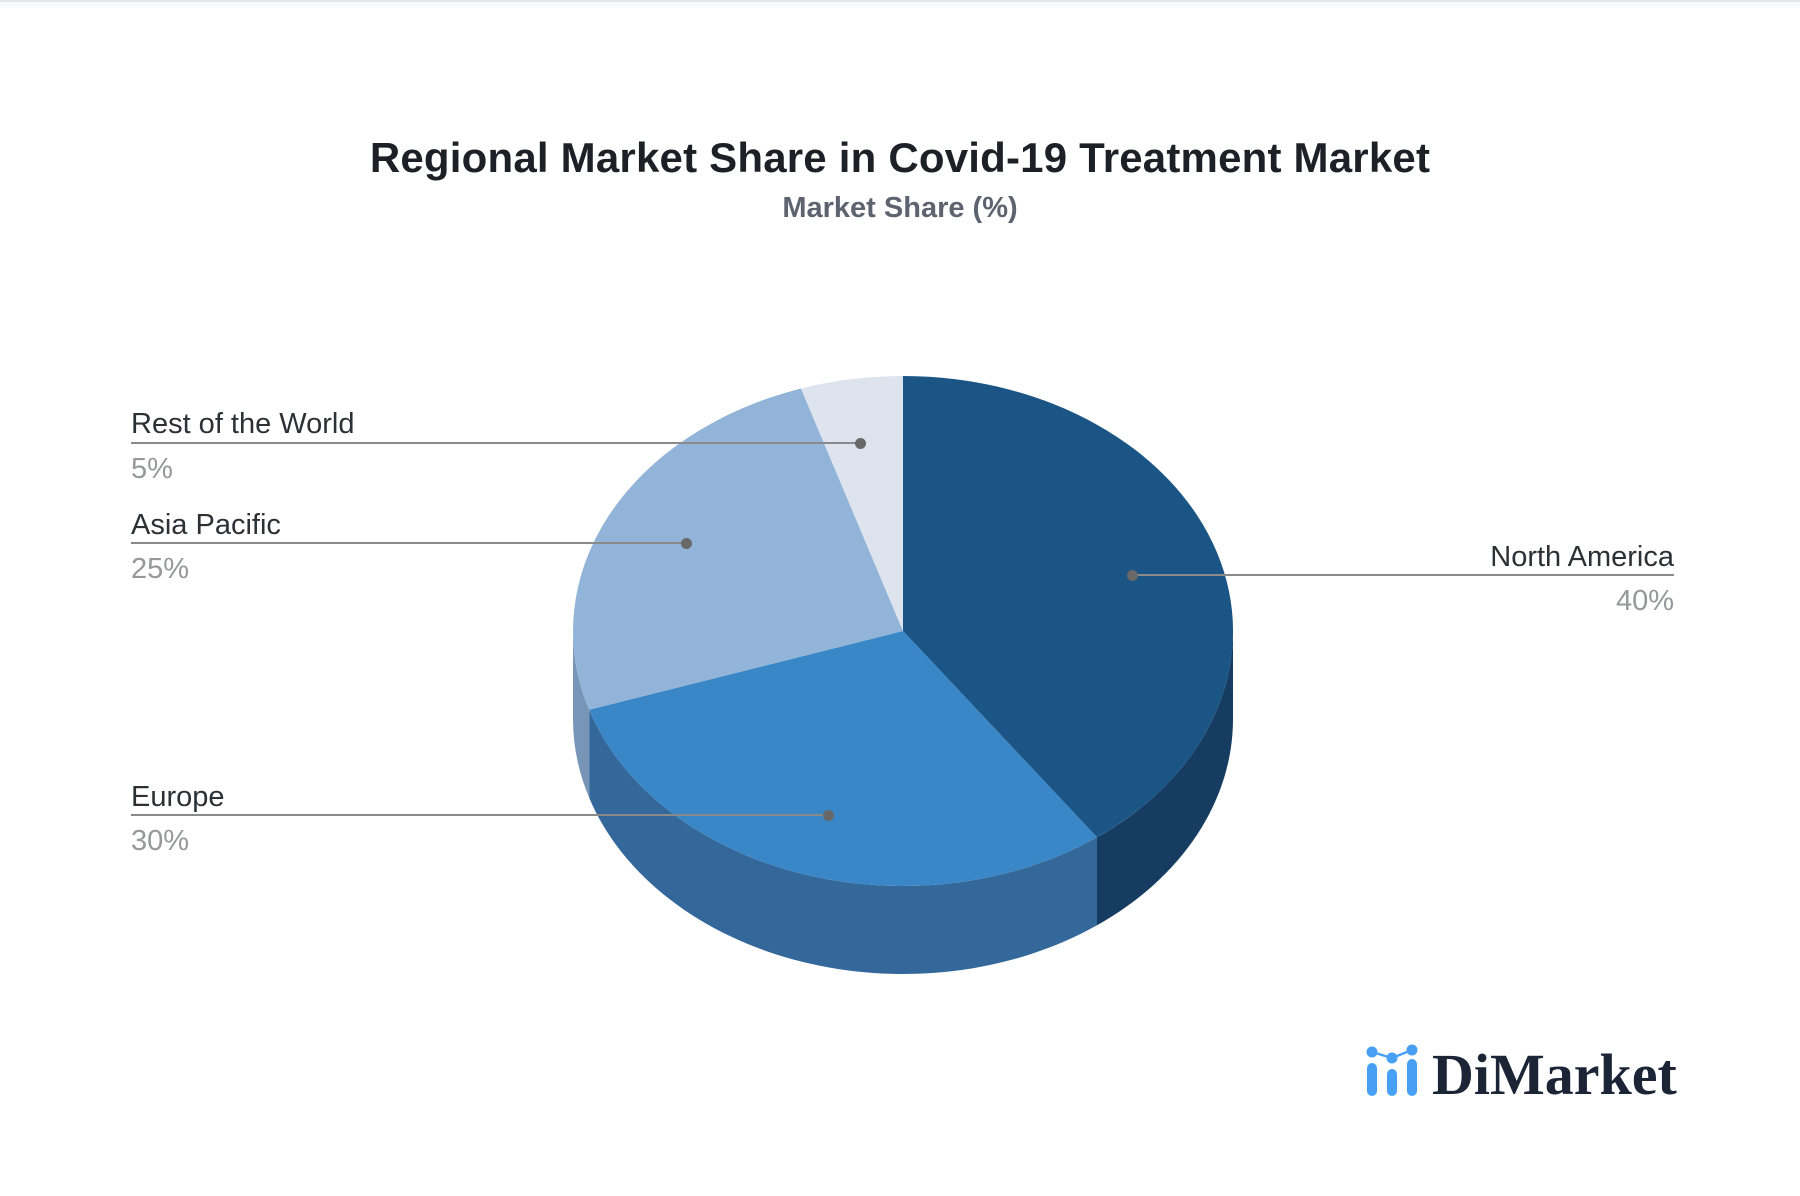 The height and width of the screenshot is (1196, 1800). What do you see at coordinates (160, 569) in the screenshot?
I see `callout-percent: 25%` at bounding box center [160, 569].